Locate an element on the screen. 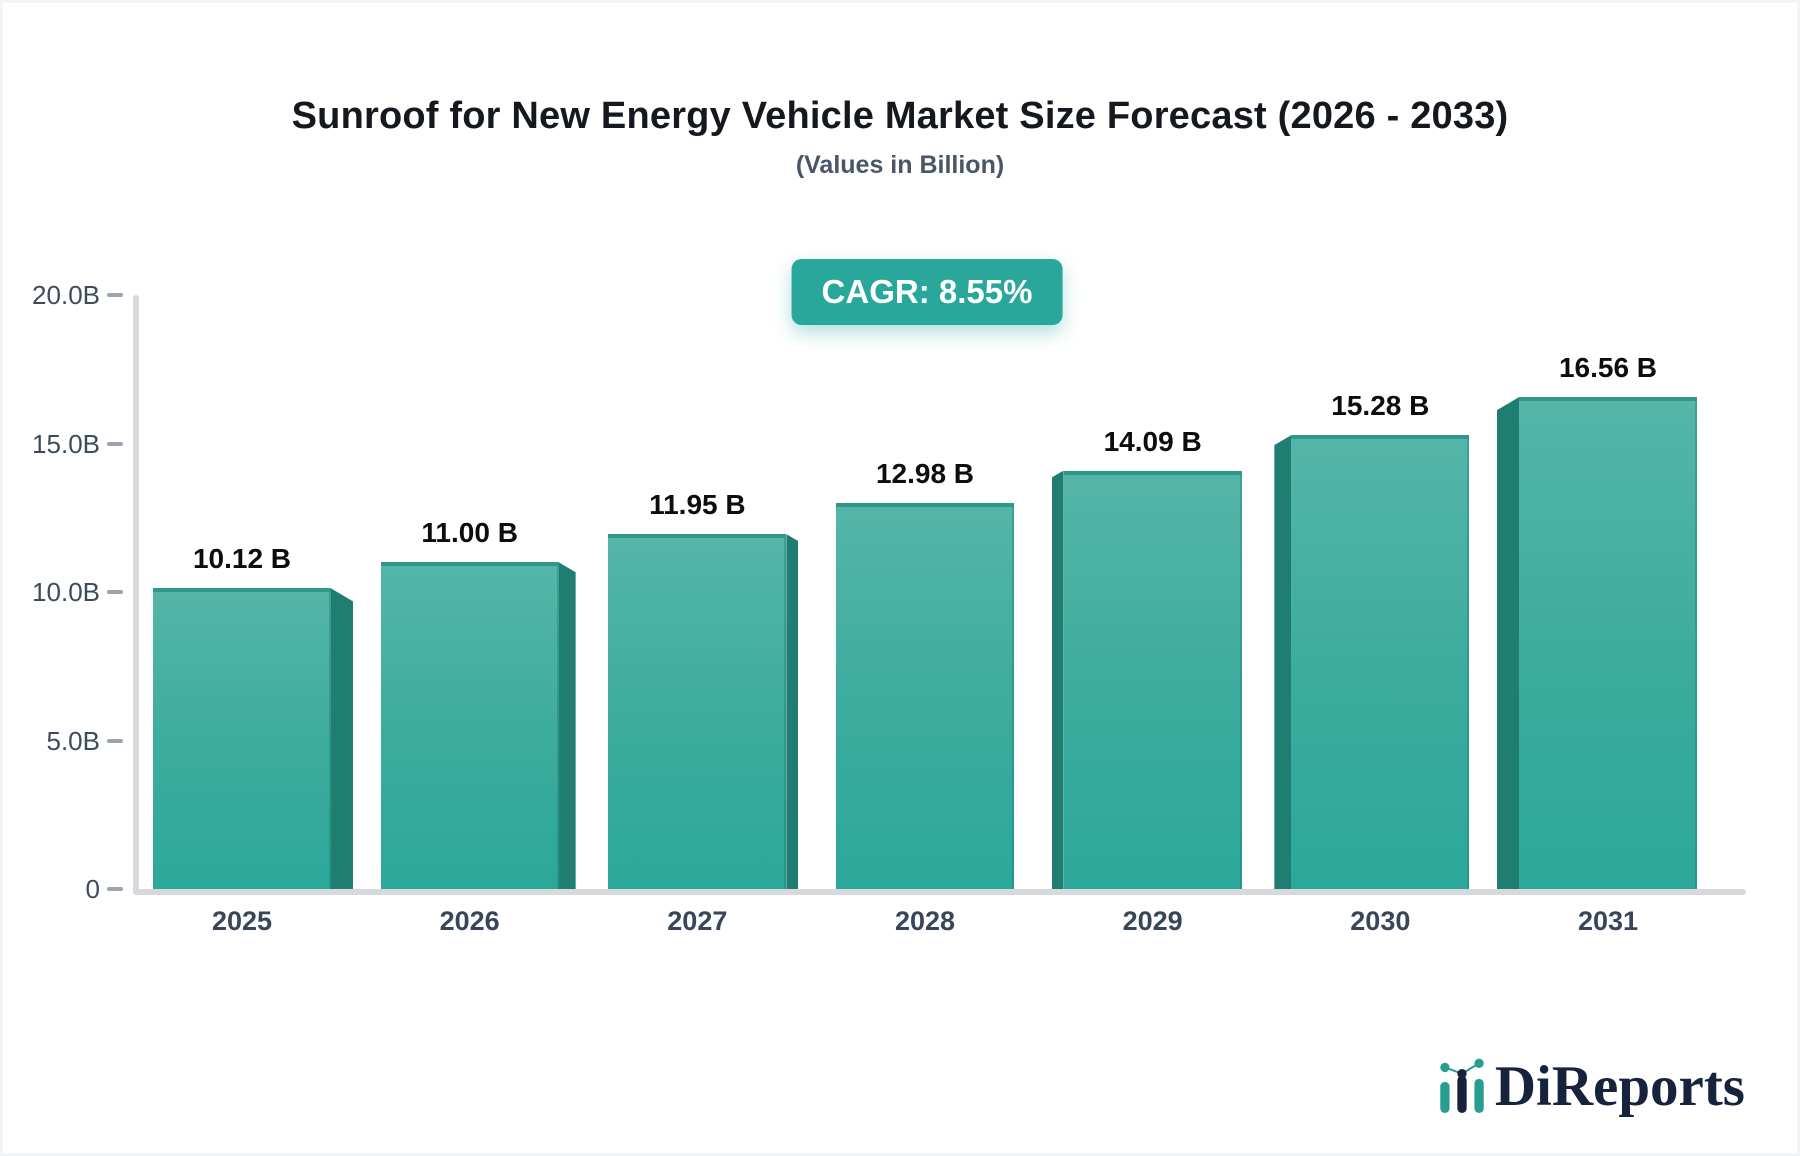  bar-value-label-2030: 15.28 B is located at coordinates (1380, 406).